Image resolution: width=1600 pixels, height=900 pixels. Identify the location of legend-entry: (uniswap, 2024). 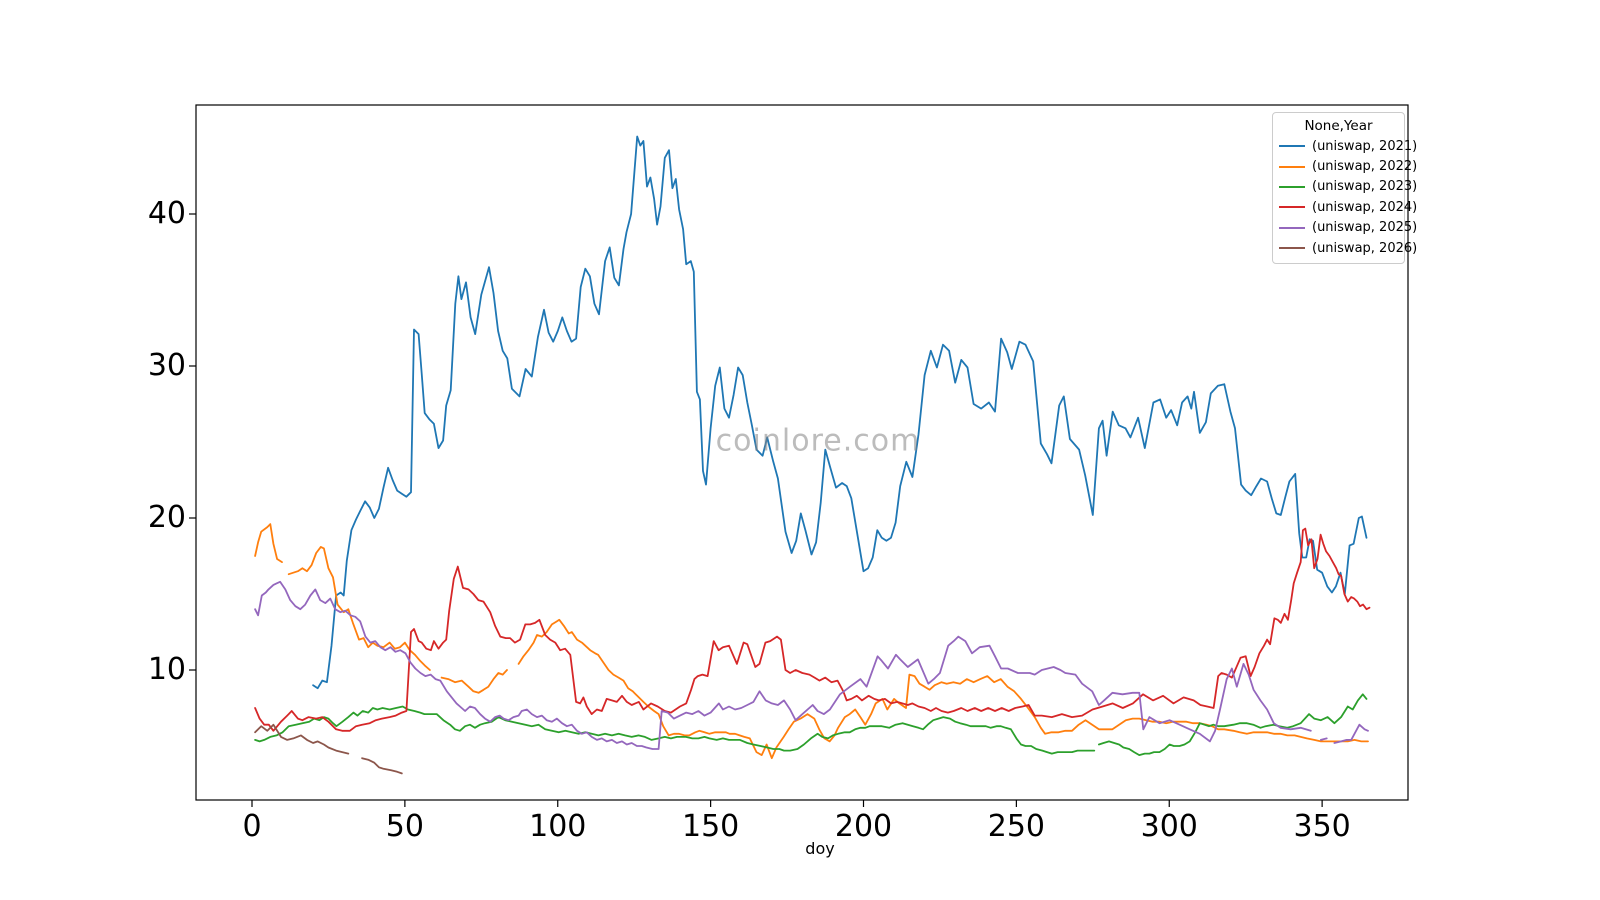
(1348, 207).